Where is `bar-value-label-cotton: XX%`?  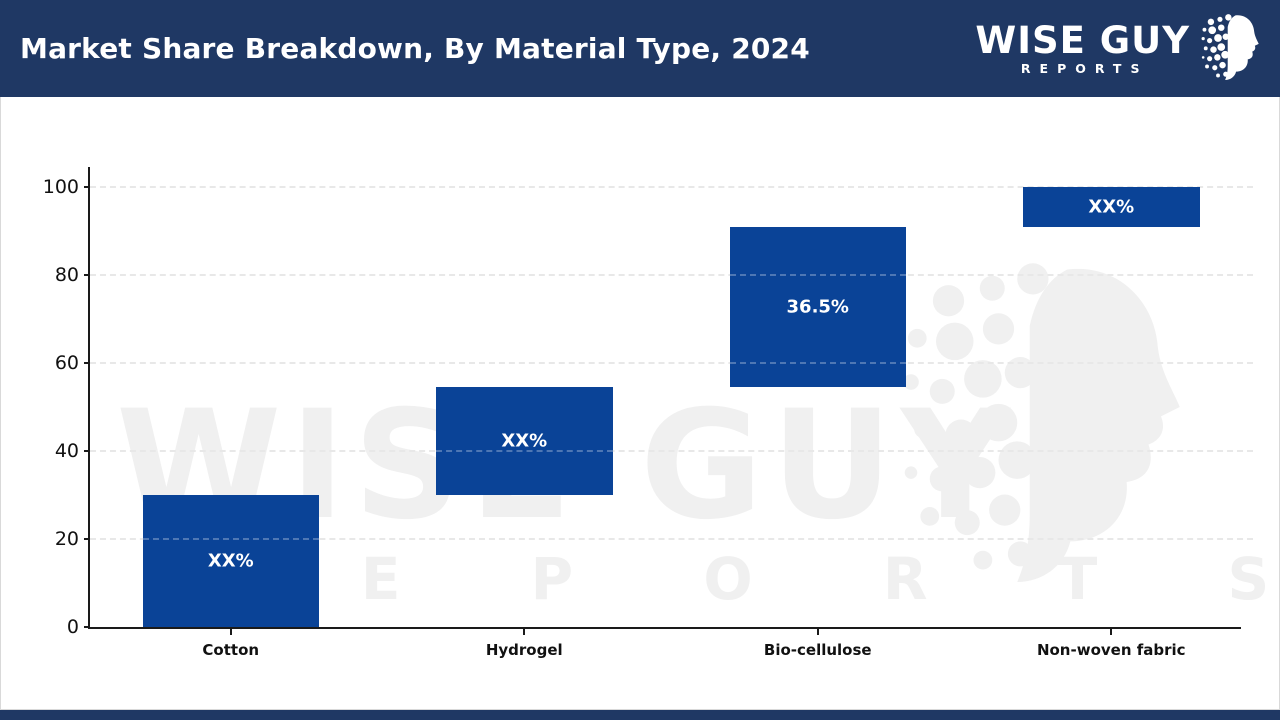
bar-value-label-cotton: XX% is located at coordinates (230, 561).